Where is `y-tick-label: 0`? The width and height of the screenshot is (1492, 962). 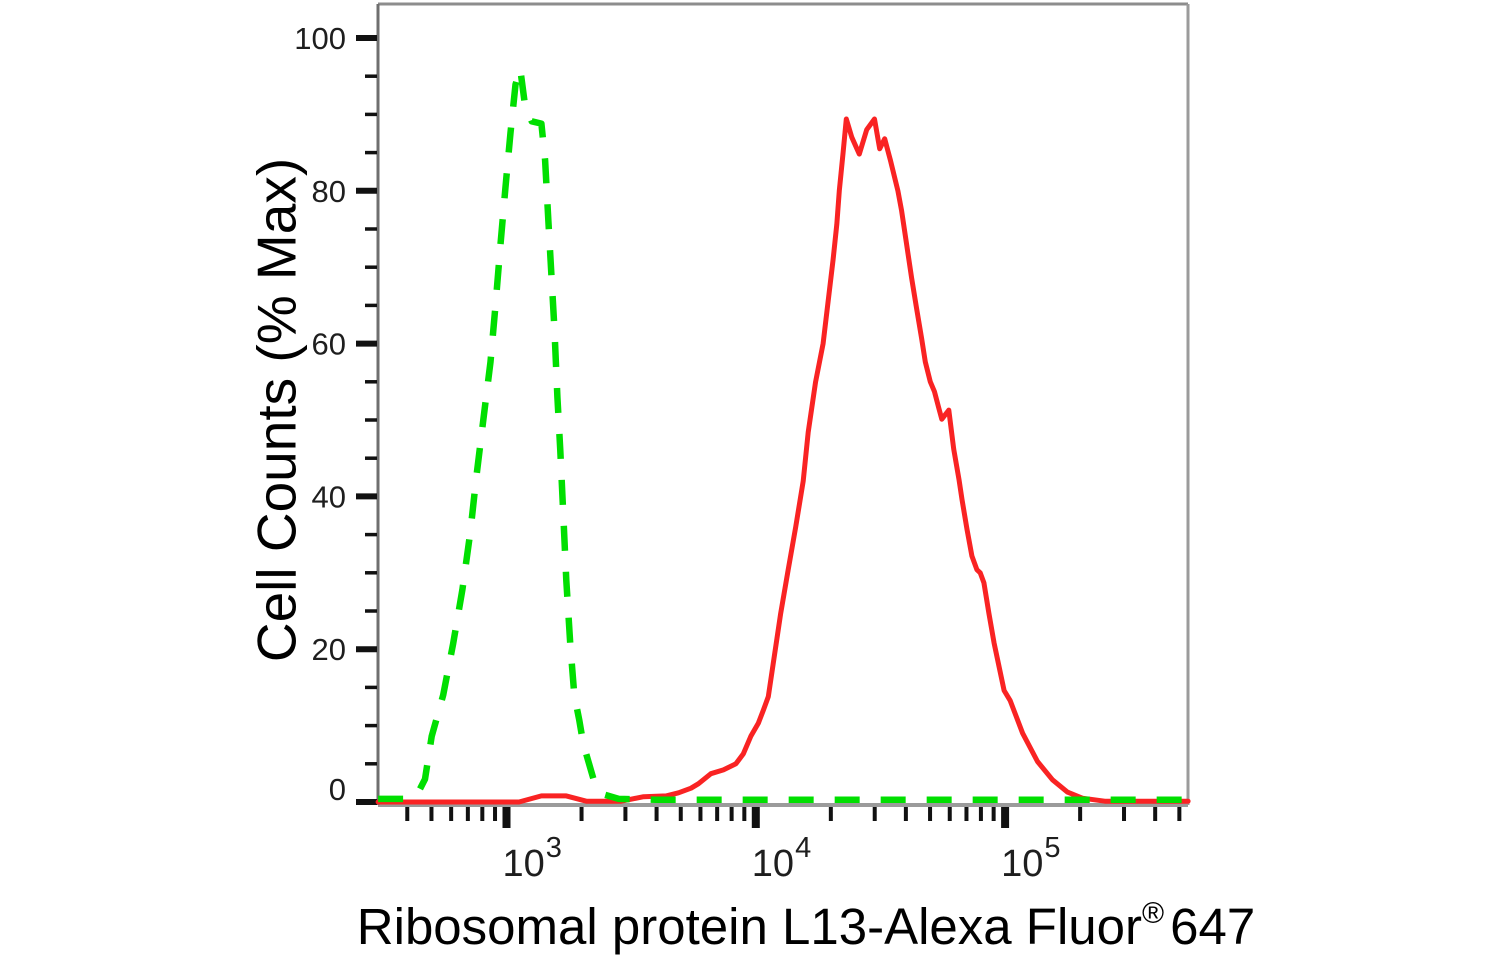
y-tick-label: 0 is located at coordinates (337, 789).